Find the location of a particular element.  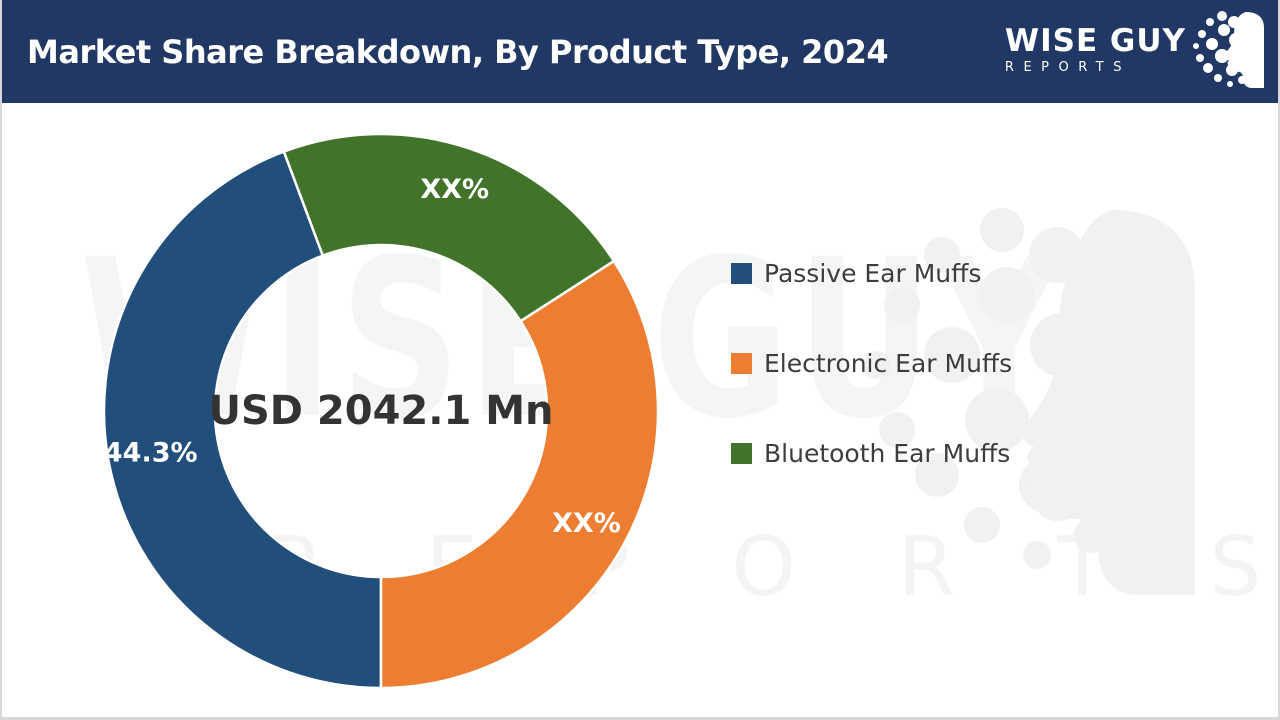

legend-item-passive-ear-muffs: Passive Ear Muffs is located at coordinates (856, 273).